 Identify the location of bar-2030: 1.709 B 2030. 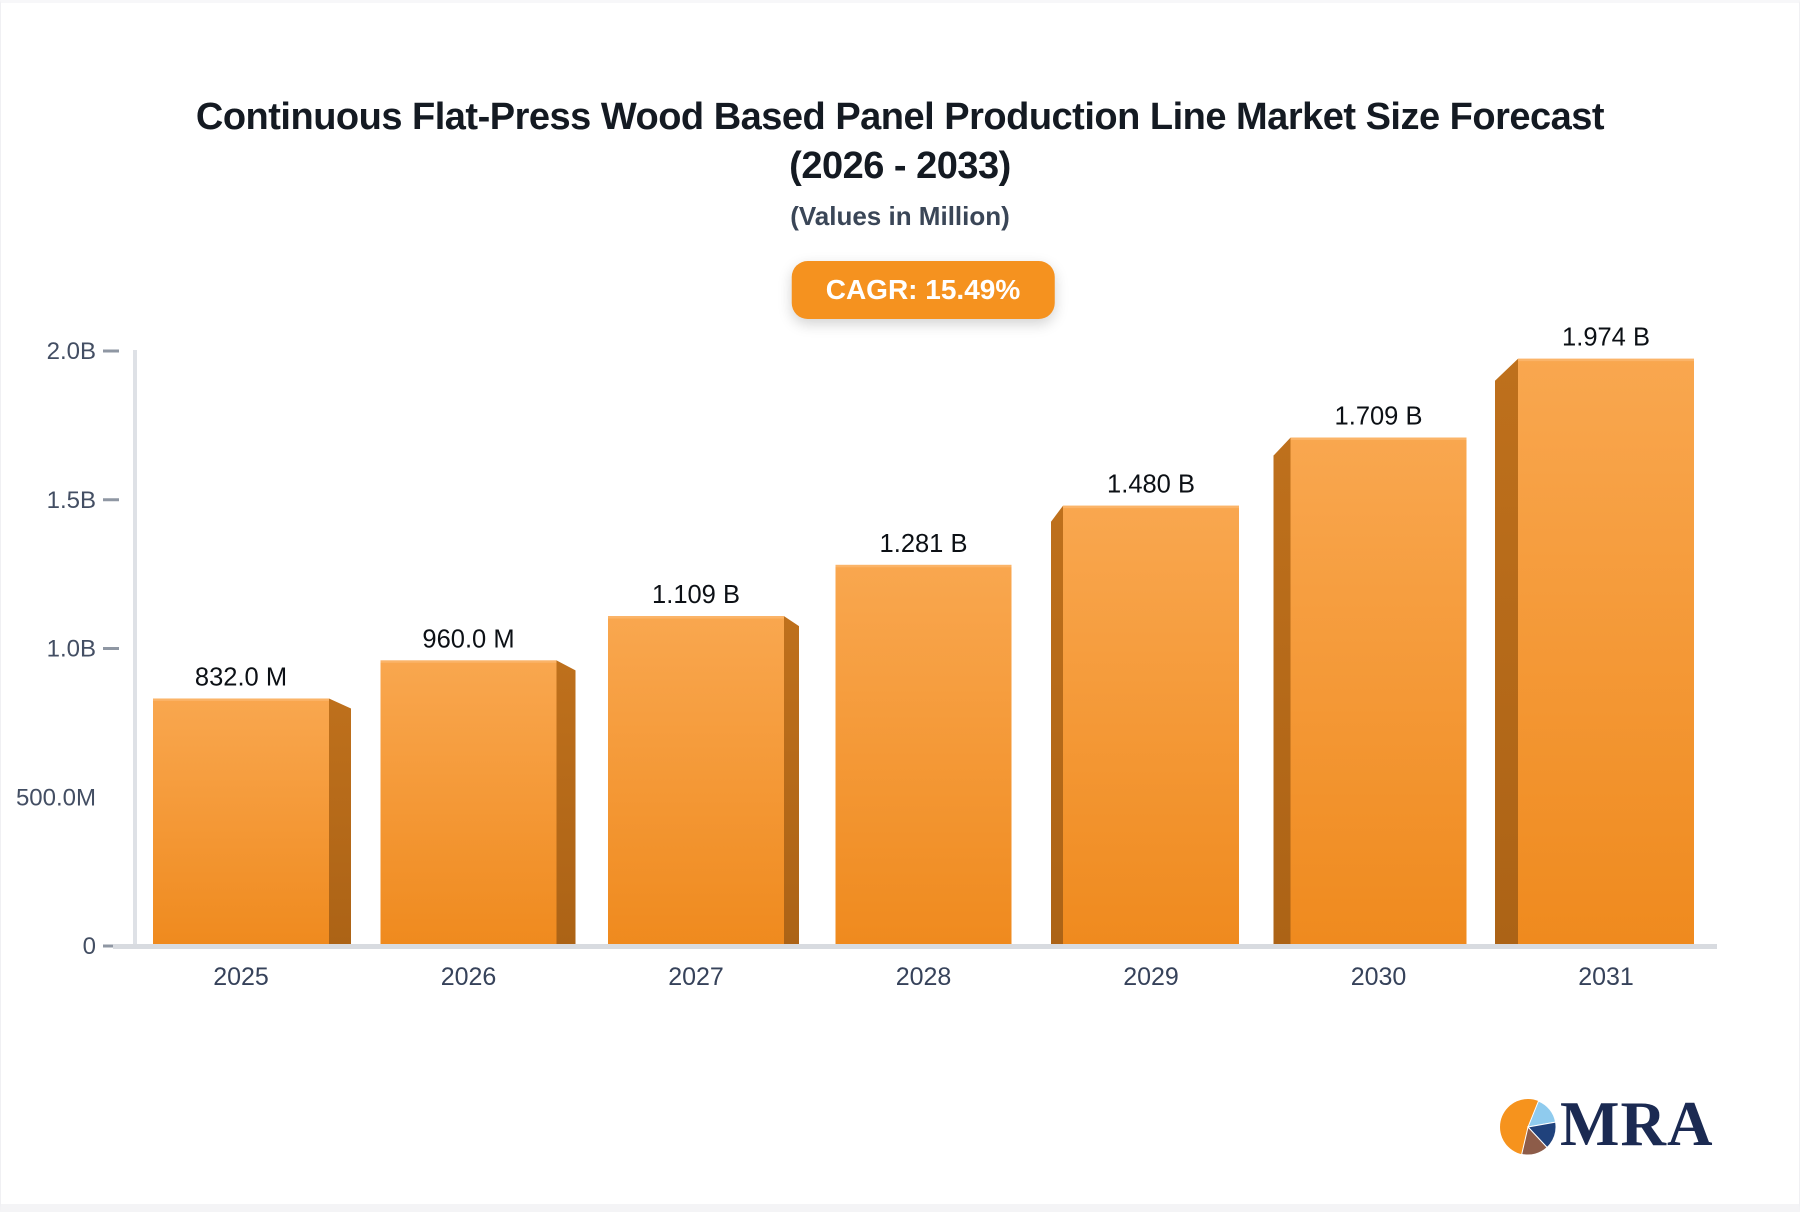
(1370, 697).